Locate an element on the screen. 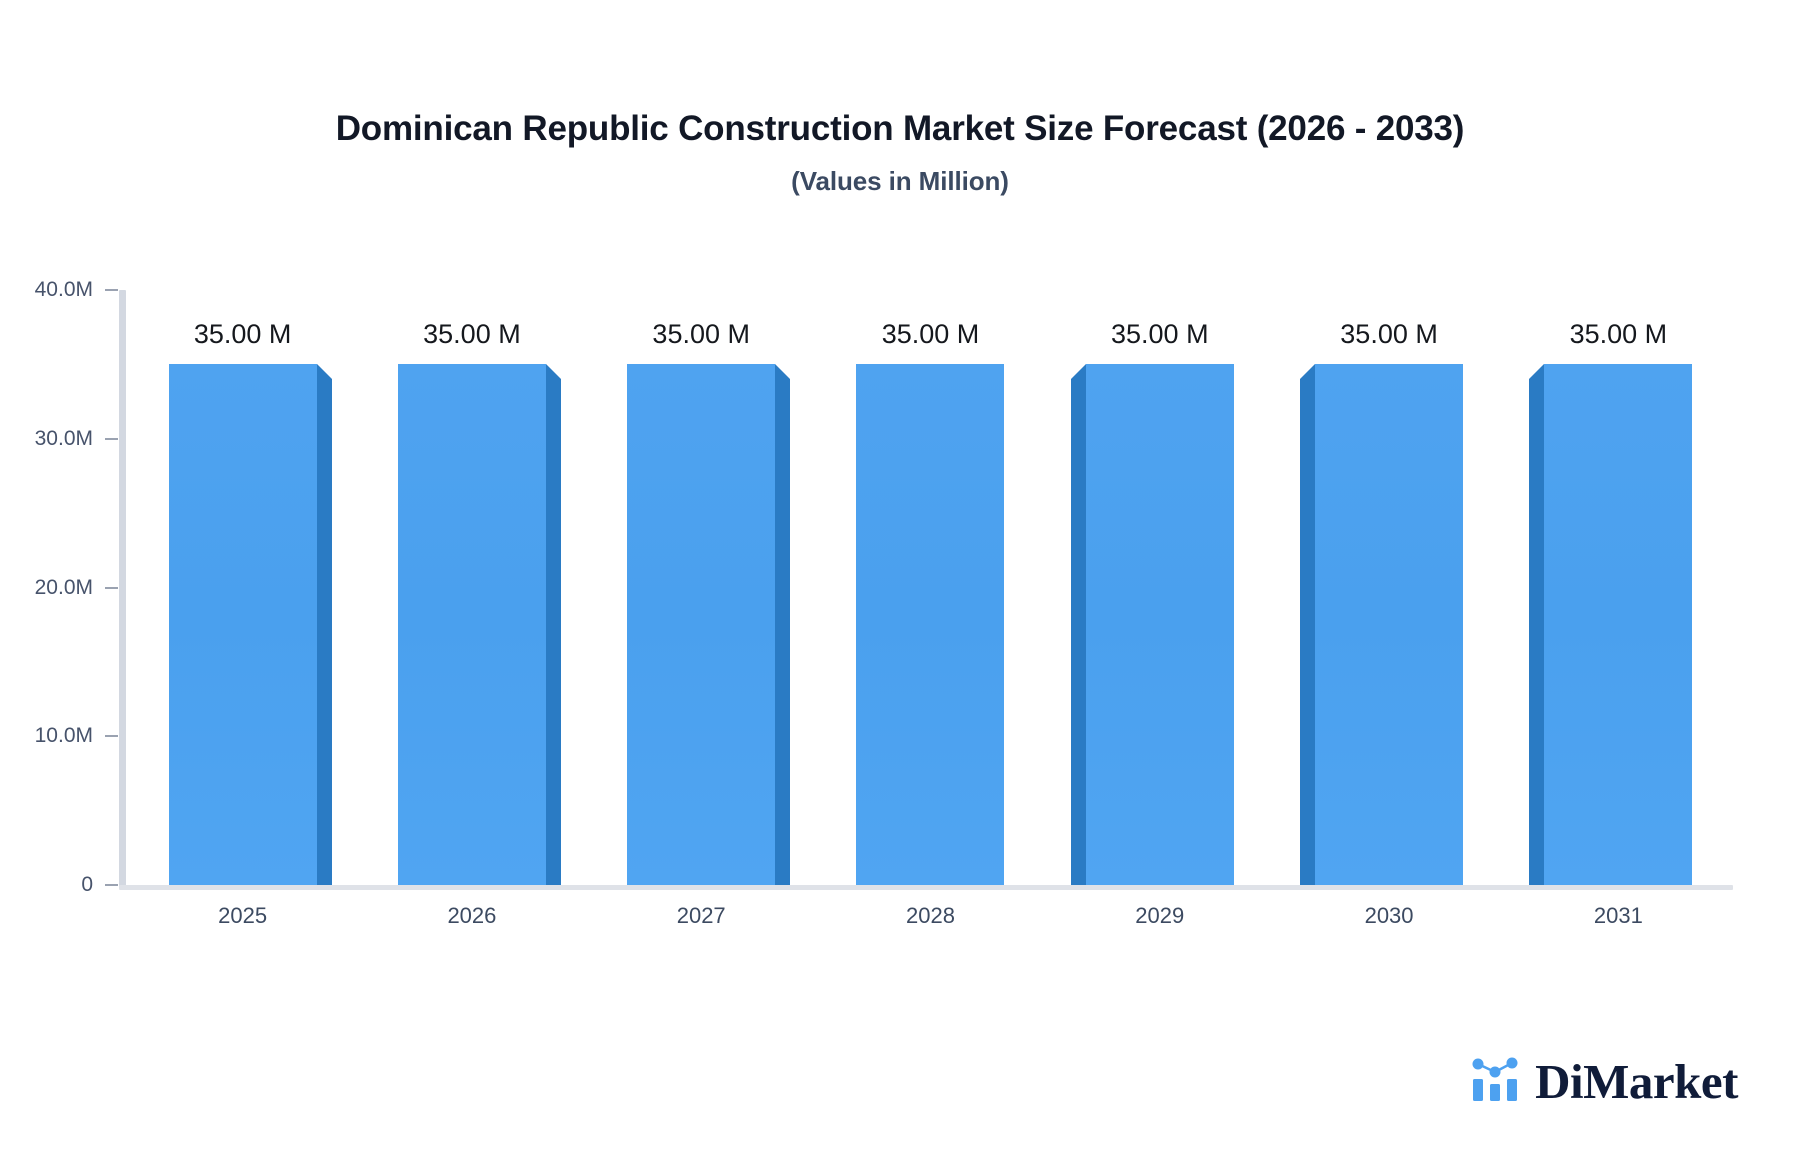  x-axis-line is located at coordinates (926, 887).